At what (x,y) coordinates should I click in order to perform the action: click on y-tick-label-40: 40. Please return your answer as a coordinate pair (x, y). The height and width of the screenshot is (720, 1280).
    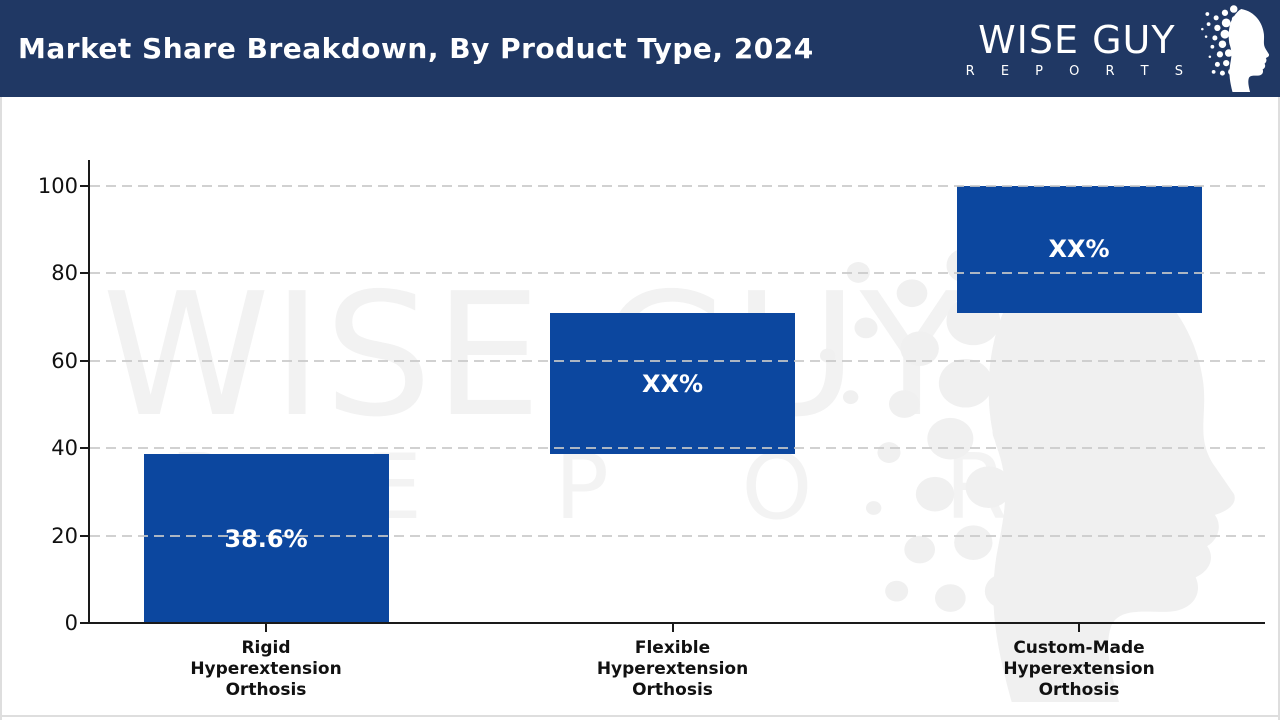
    Looking at the image, I should click on (64, 448).